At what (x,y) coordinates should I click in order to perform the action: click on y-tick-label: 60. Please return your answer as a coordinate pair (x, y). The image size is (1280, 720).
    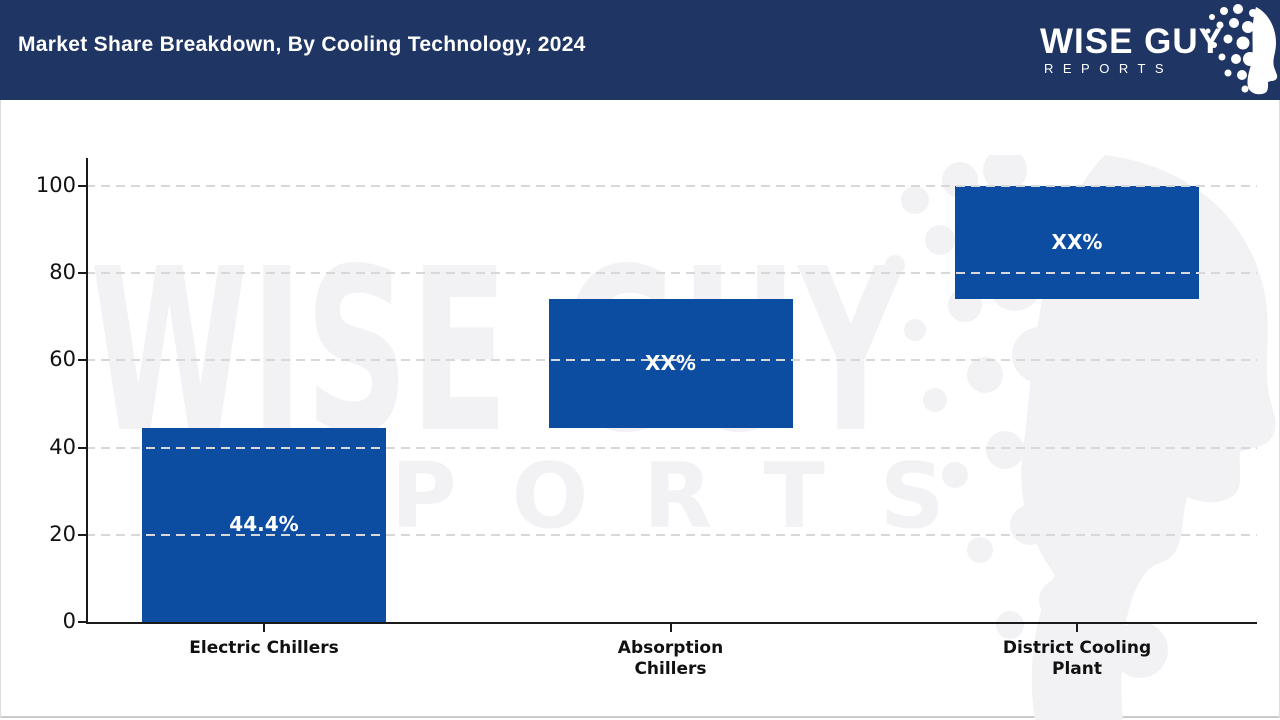
    Looking at the image, I should click on (62, 359).